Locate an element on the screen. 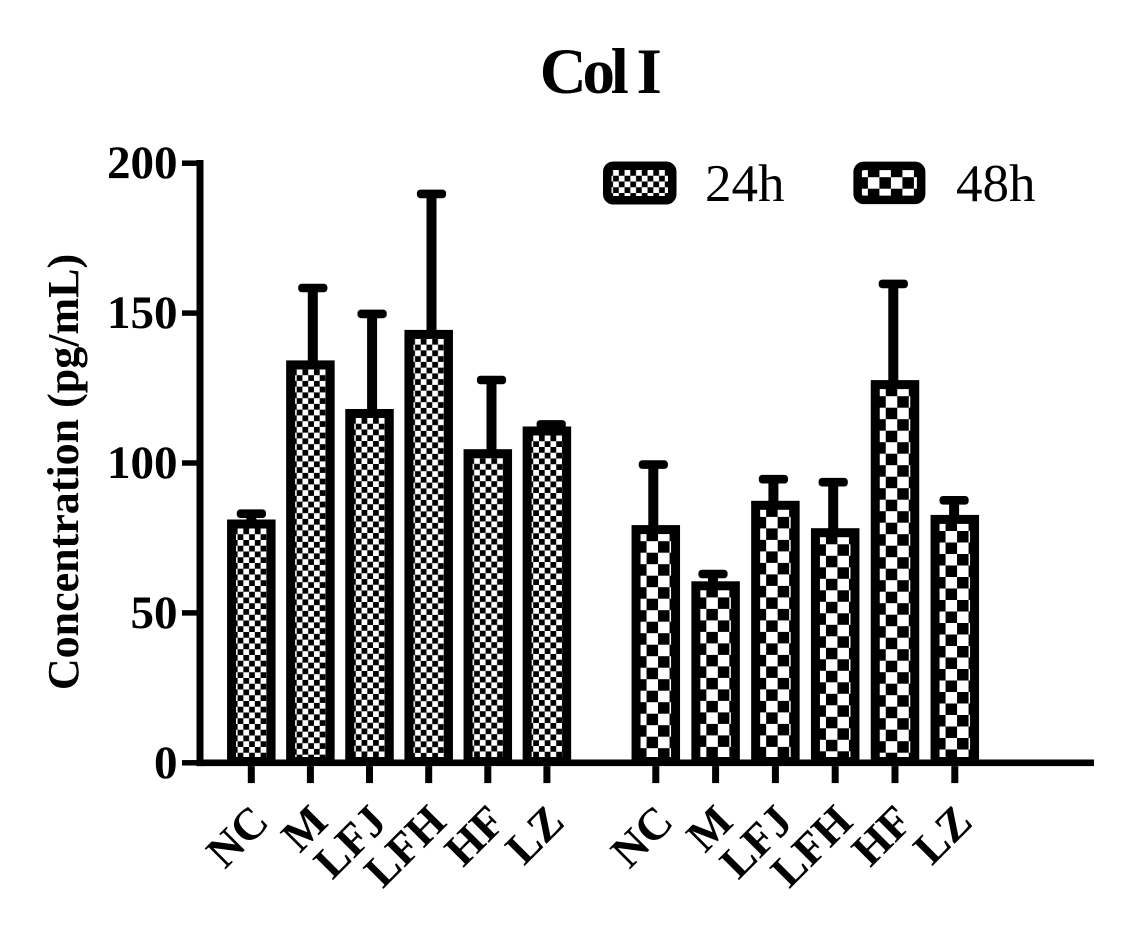  svg-text: Col I is located at coordinates (601, 72).